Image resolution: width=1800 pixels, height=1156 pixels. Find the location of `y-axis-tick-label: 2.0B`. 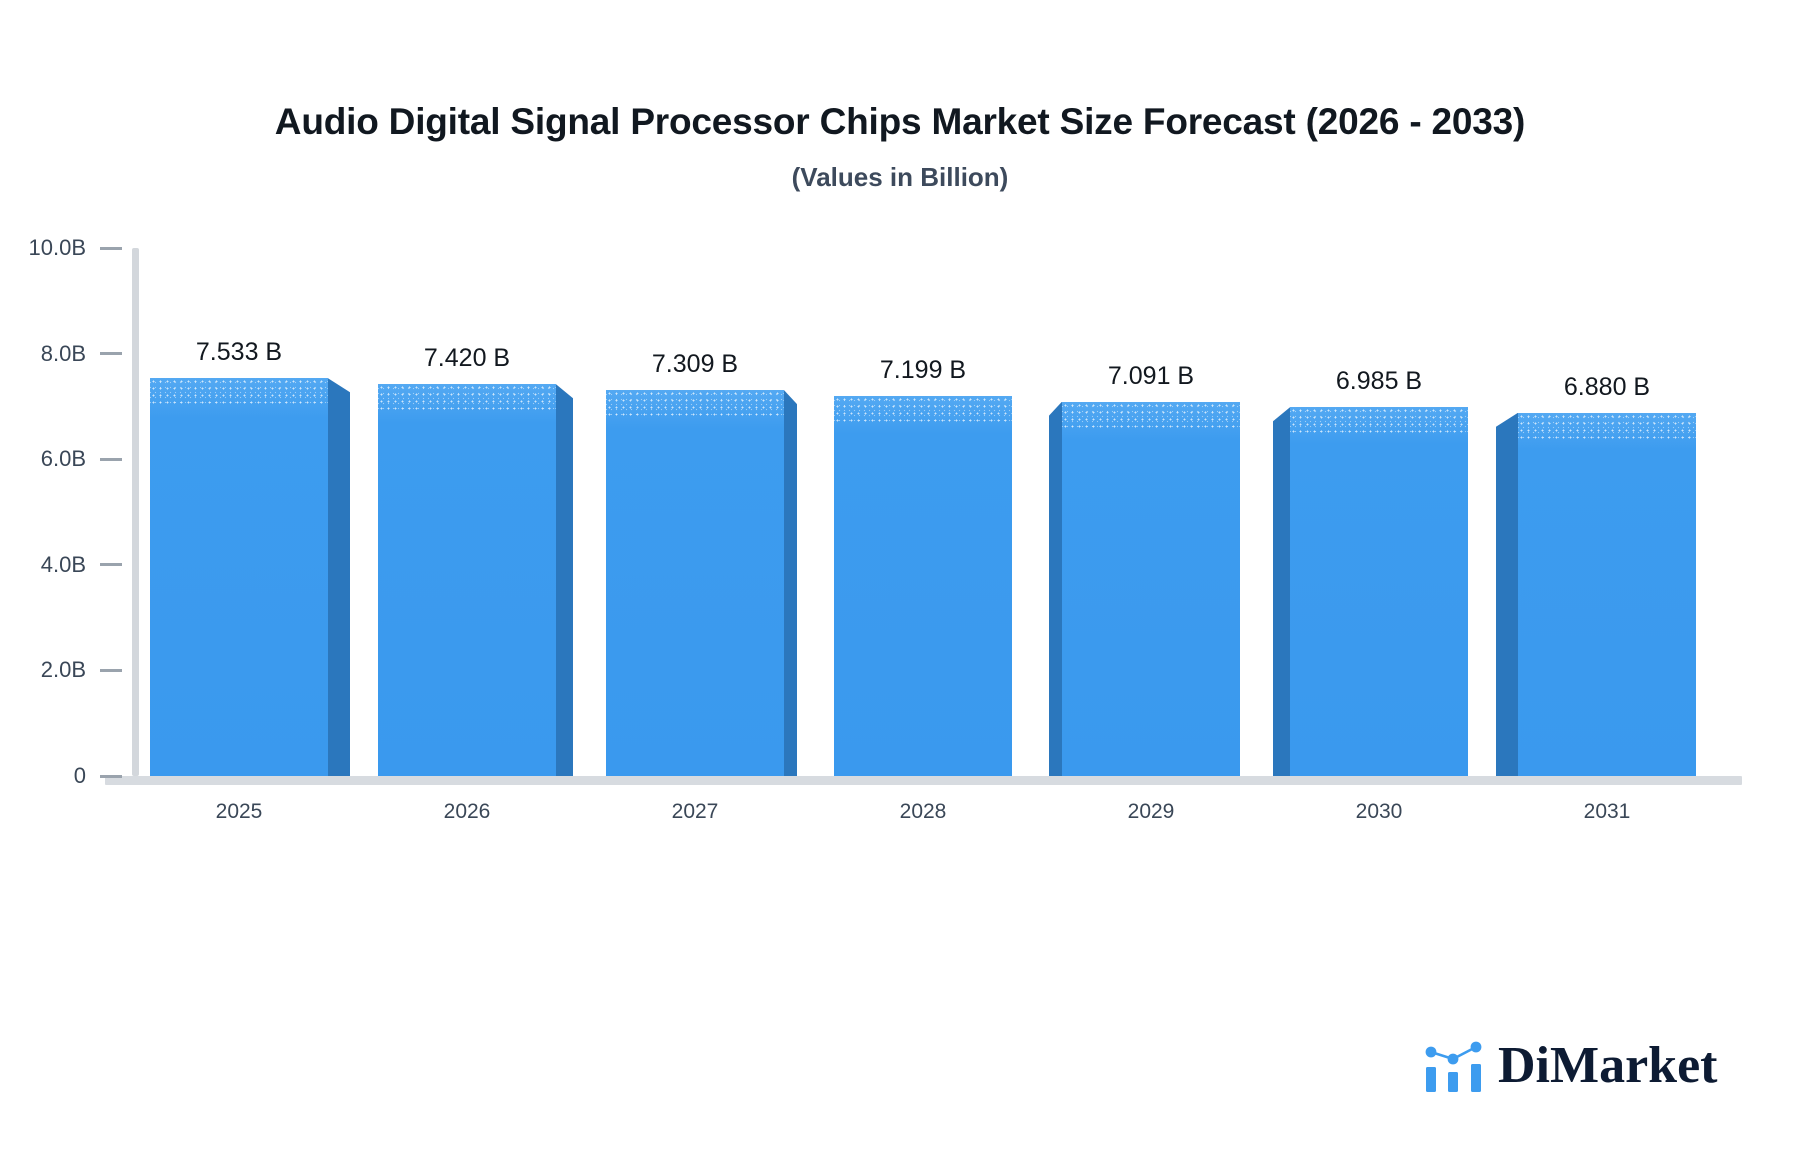

y-axis-tick-label: 2.0B is located at coordinates (63, 670).